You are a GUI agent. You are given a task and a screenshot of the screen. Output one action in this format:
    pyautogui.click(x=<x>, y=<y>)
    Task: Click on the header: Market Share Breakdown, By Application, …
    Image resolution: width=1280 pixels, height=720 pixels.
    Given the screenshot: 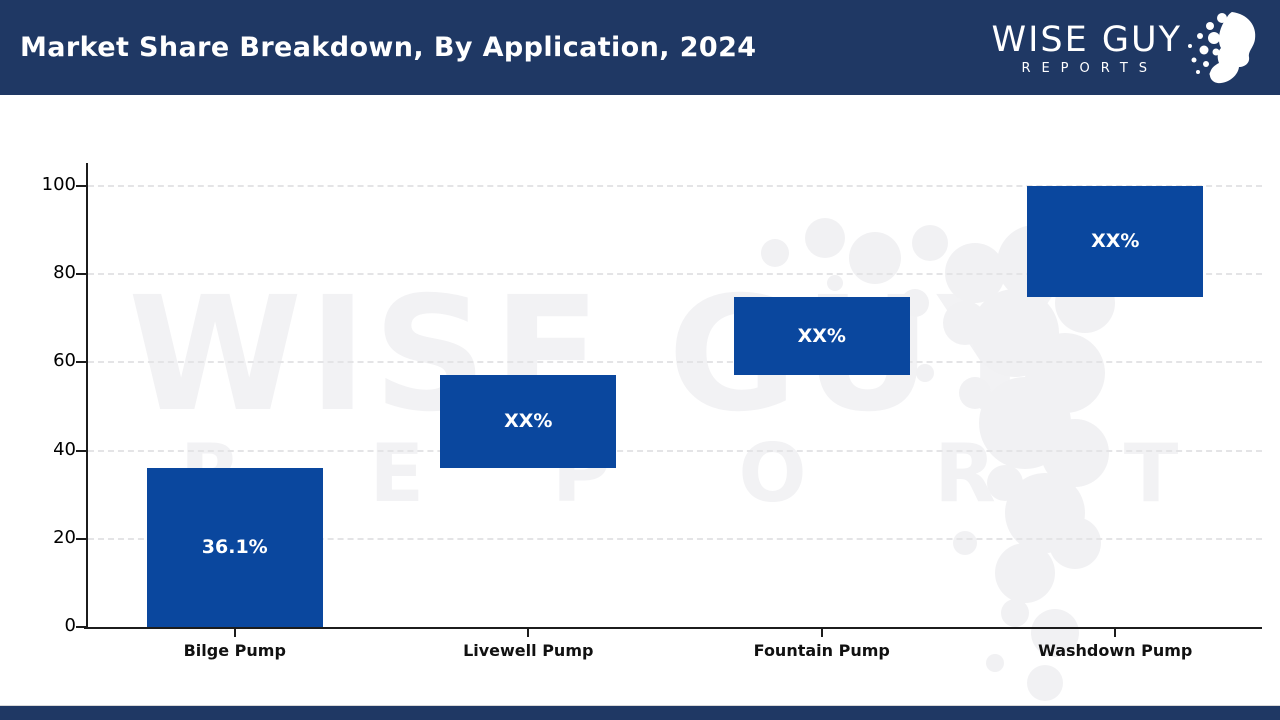 What is the action you would take?
    pyautogui.click(x=640, y=47)
    